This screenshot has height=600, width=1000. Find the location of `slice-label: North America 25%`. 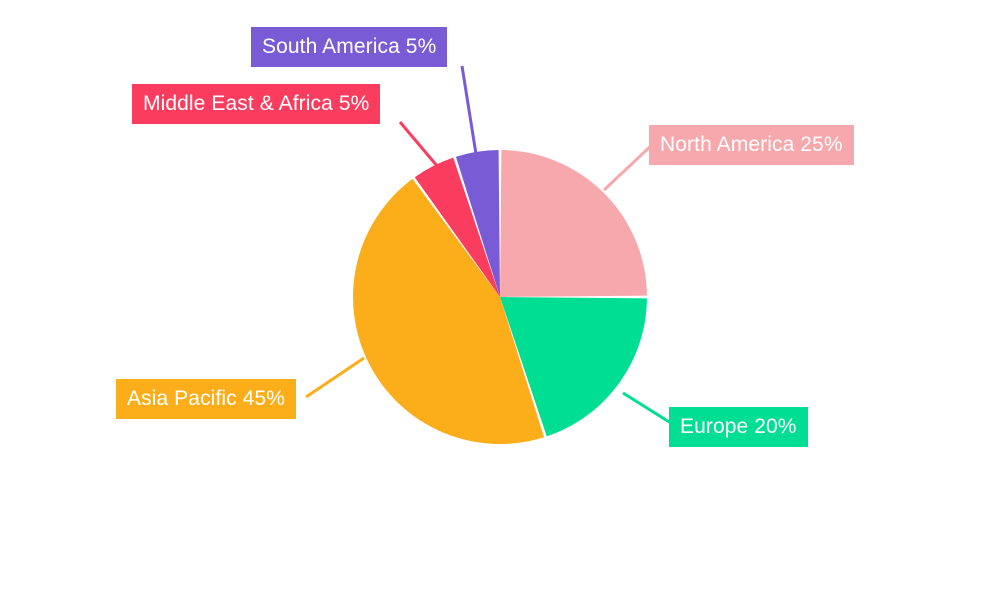

slice-label: North America 25% is located at coordinates (751, 145).